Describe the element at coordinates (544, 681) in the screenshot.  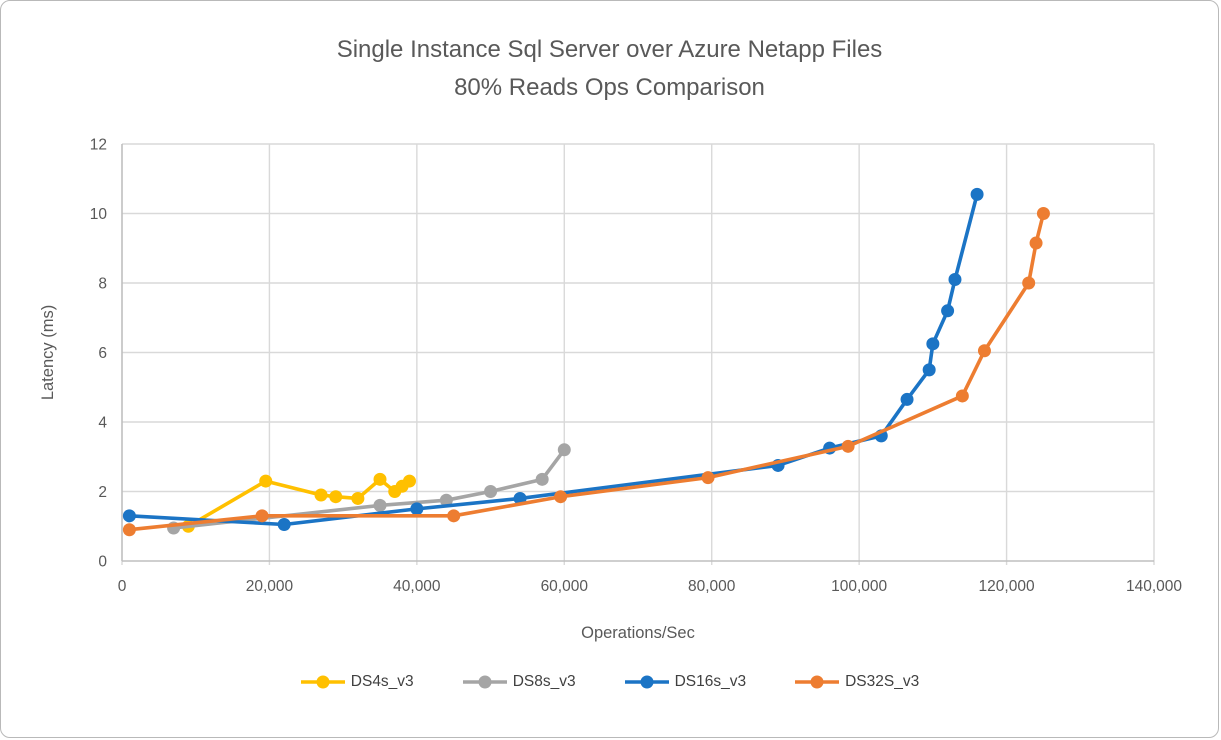
I see `legend-label: DS8s_v3` at that location.